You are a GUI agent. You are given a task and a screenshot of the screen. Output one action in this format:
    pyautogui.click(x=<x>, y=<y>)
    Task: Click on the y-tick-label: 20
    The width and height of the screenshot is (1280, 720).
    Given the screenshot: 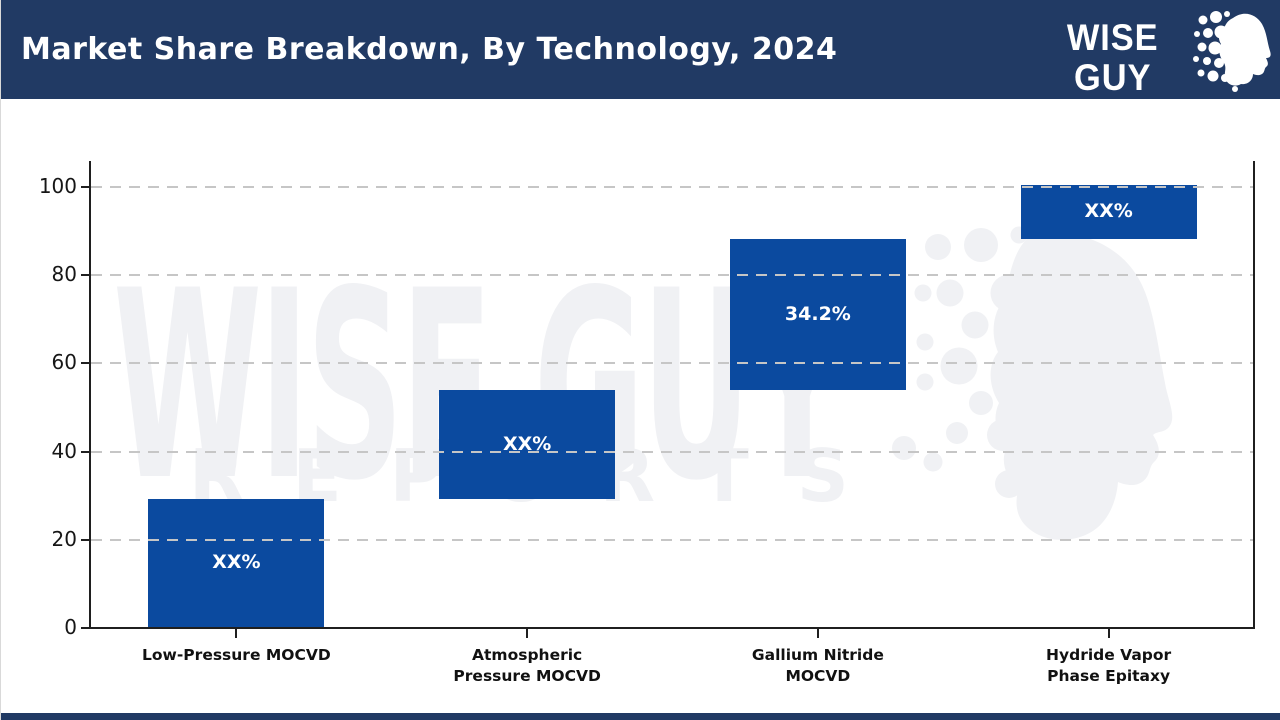 What is the action you would take?
    pyautogui.click(x=64, y=538)
    